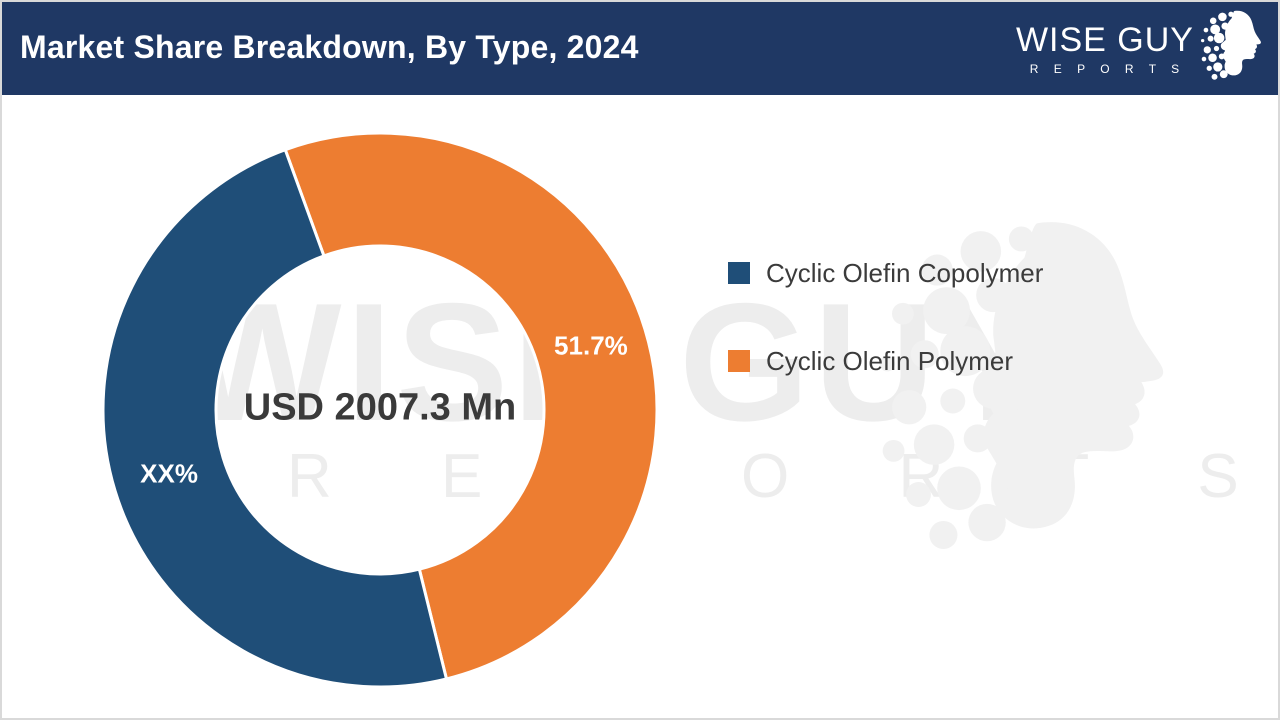  Describe the element at coordinates (1107, 68) in the screenshot. I see `logo-subtitle: R E P O R T S` at that location.